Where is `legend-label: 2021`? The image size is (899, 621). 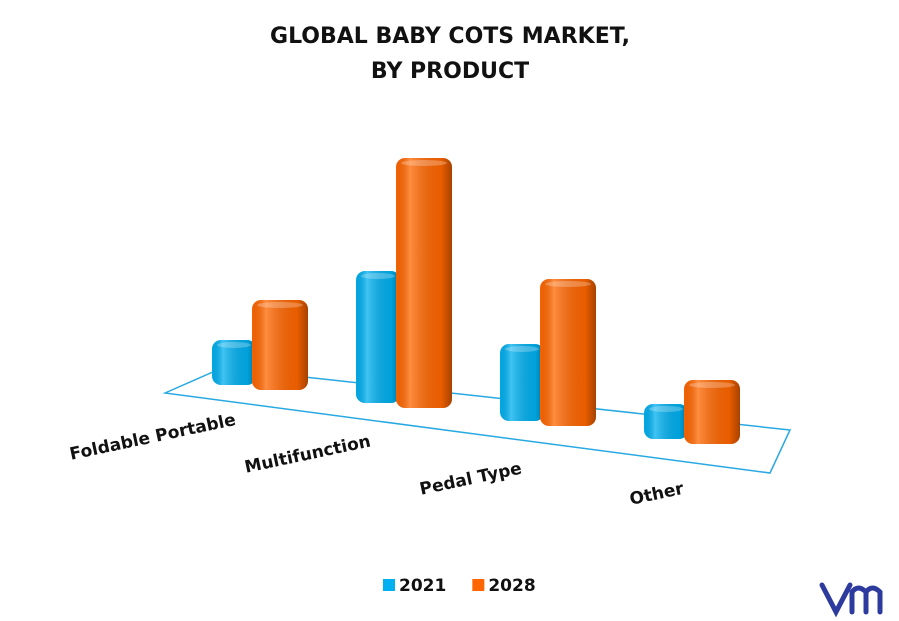 legend-label: 2021 is located at coordinates (422, 586).